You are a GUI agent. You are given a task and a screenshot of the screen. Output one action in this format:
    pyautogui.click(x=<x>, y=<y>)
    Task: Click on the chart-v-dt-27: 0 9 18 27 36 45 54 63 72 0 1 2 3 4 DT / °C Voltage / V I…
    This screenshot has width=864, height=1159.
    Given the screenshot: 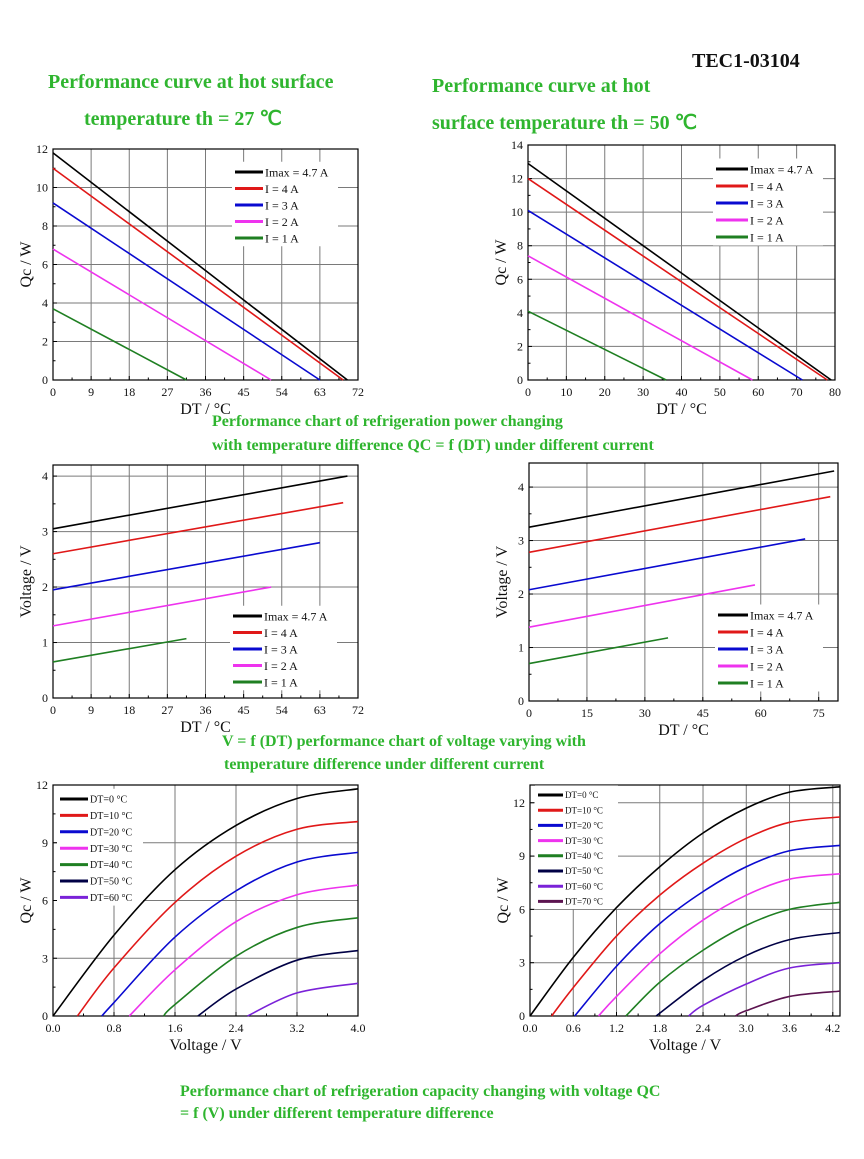 What is the action you would take?
    pyautogui.click(x=191, y=600)
    